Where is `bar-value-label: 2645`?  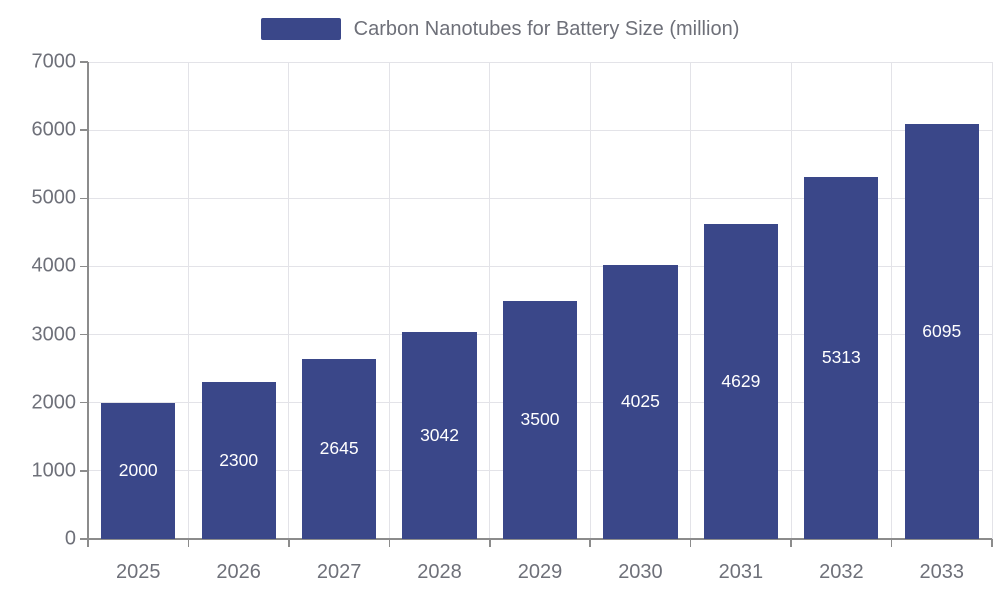 bar-value-label: 2645 is located at coordinates (339, 448).